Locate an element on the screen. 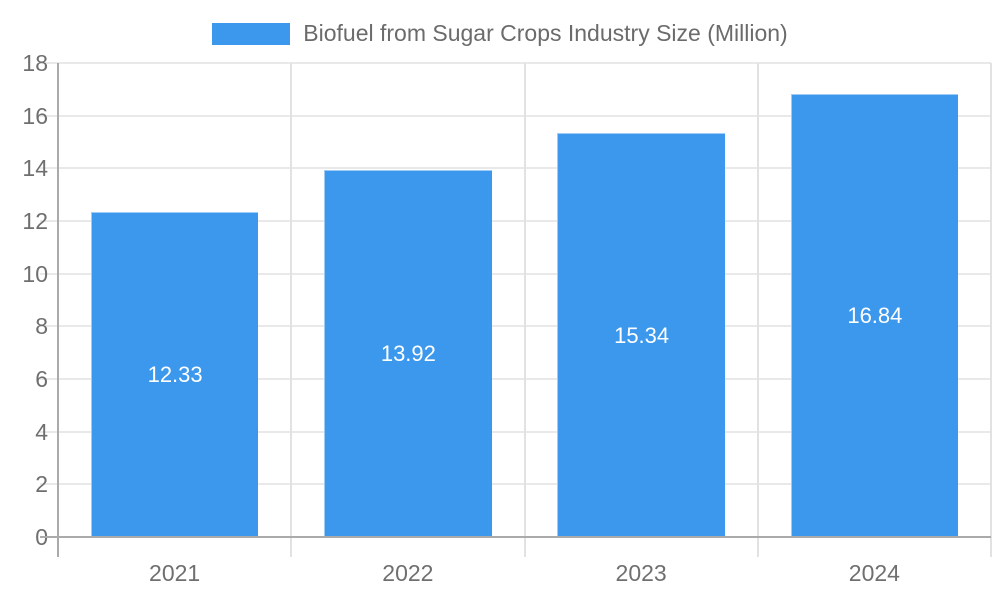 The width and height of the screenshot is (1000, 600). y-tick-label: 4 is located at coordinates (41, 431).